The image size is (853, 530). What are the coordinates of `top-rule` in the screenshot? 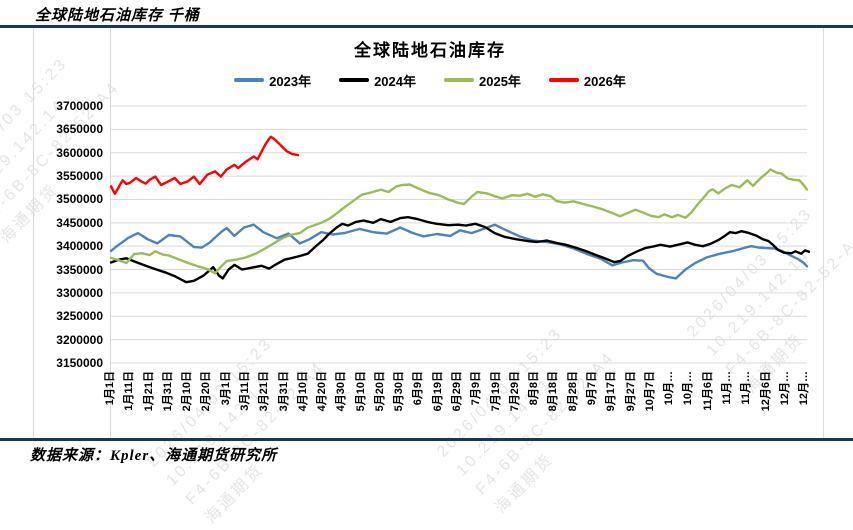 It's located at (426, 26).